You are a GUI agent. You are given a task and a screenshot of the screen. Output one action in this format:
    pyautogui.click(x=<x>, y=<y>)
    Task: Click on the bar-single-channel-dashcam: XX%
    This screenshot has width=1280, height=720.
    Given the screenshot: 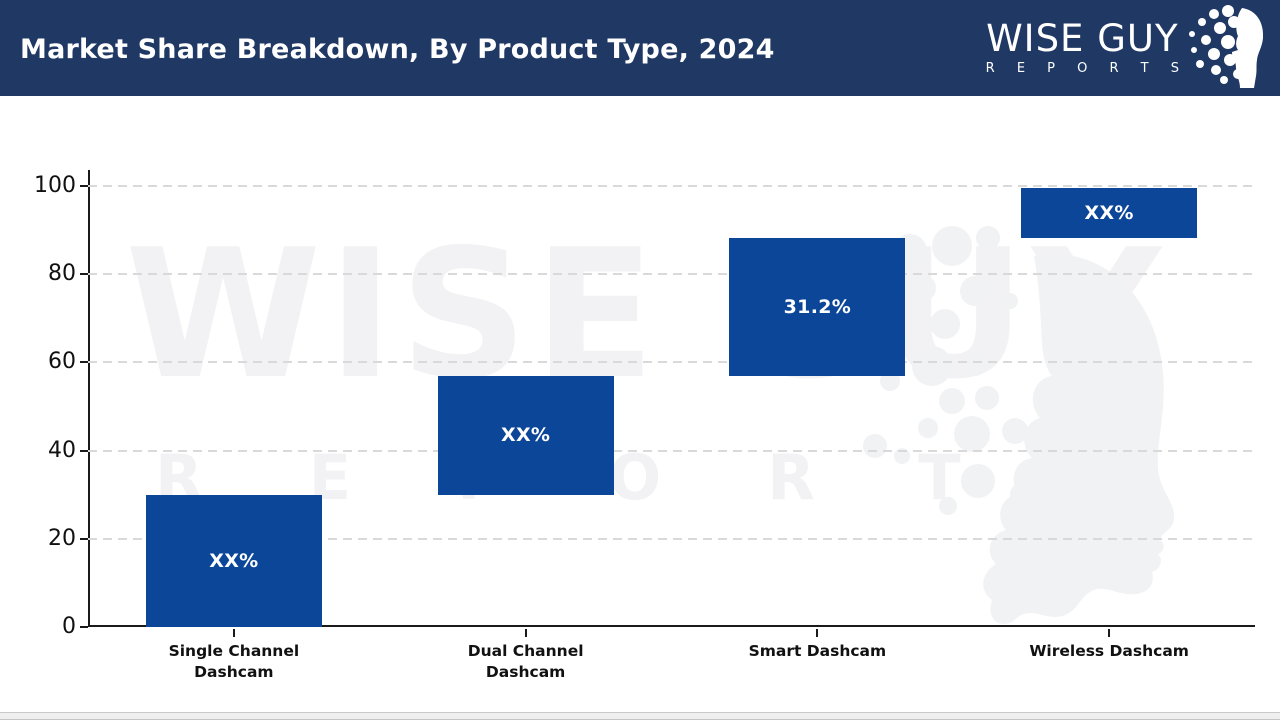 What is the action you would take?
    pyautogui.click(x=233, y=560)
    